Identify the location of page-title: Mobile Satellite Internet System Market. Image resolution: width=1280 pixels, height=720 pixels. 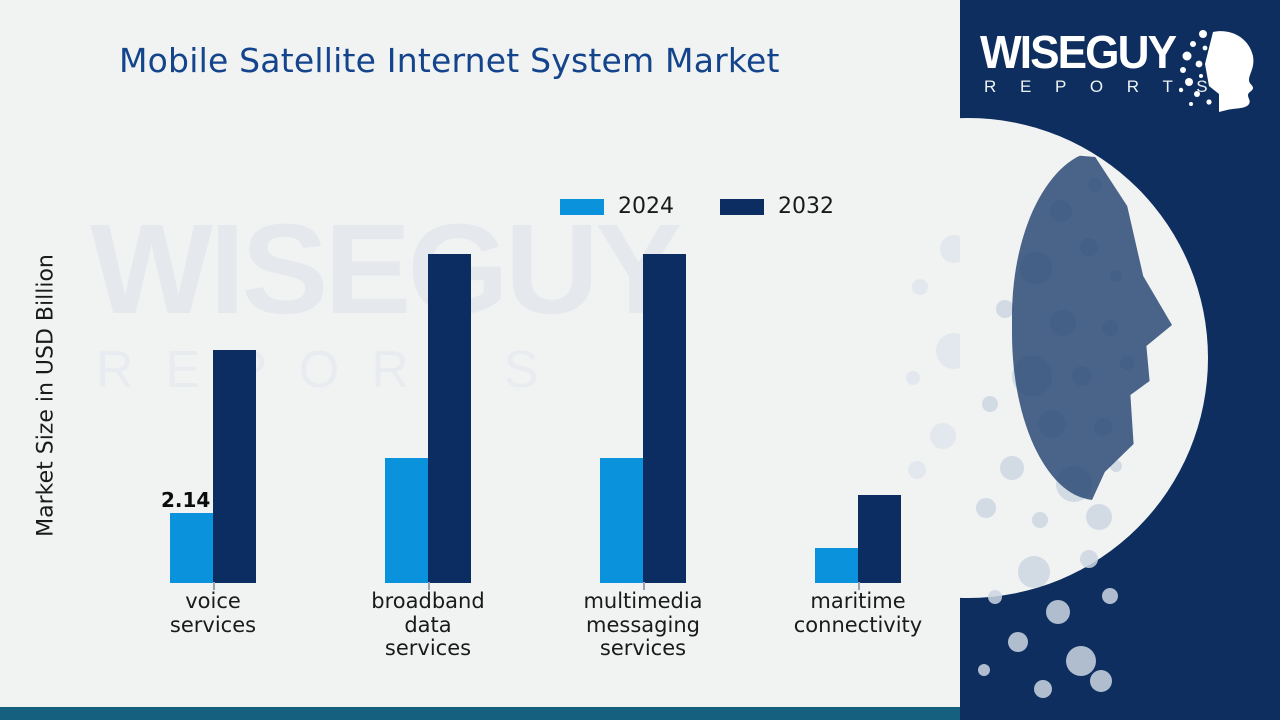
(449, 60).